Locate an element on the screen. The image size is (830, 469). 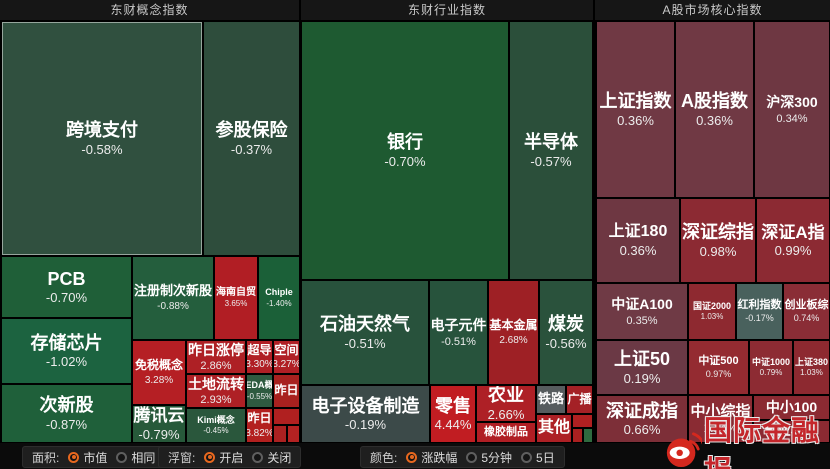
radio-option: 5分钟 is located at coordinates (489, 457).